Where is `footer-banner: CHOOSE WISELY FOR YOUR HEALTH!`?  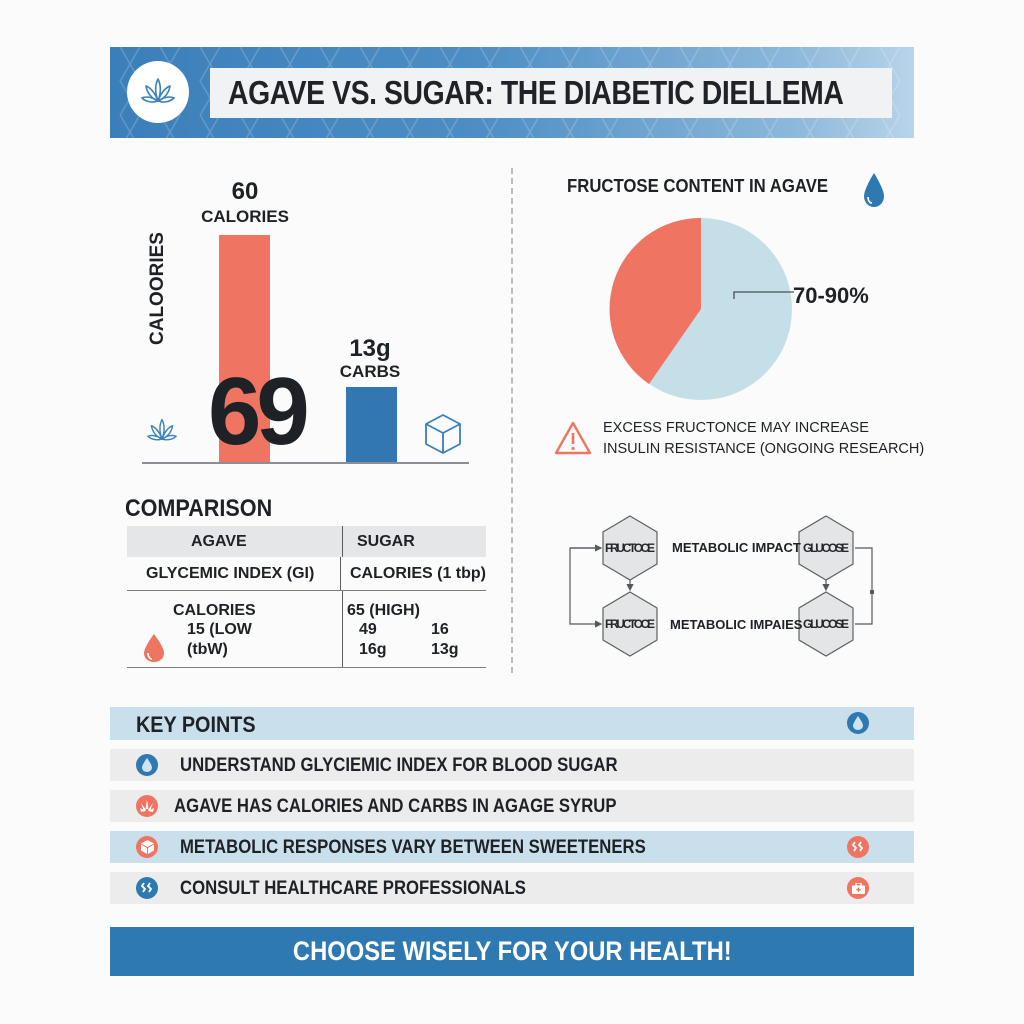
footer-banner: CHOOSE WISELY FOR YOUR HEALTH! is located at coordinates (512, 951).